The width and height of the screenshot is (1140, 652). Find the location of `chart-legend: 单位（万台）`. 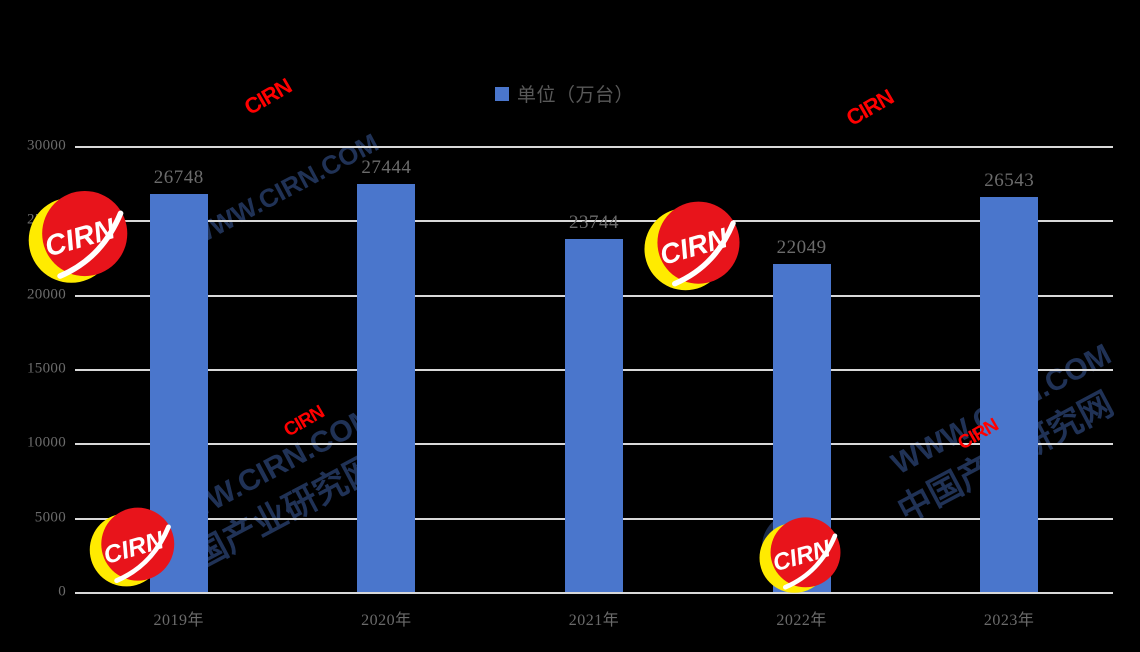

chart-legend: 单位（万台） is located at coordinates (564, 93).